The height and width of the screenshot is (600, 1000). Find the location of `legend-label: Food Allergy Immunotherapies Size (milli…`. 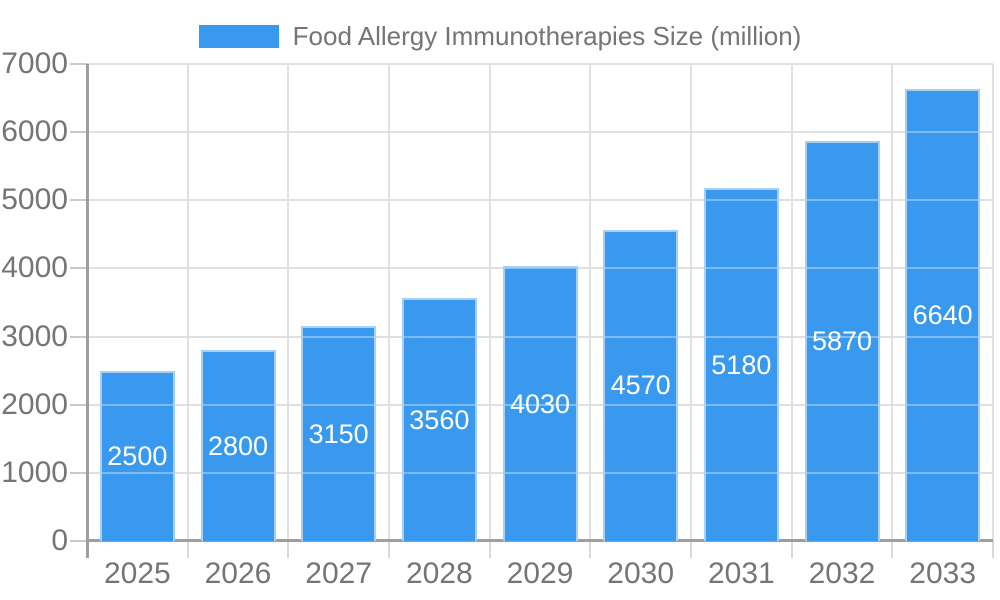

legend-label: Food Allergy Immunotherapies Size (milli… is located at coordinates (547, 36).